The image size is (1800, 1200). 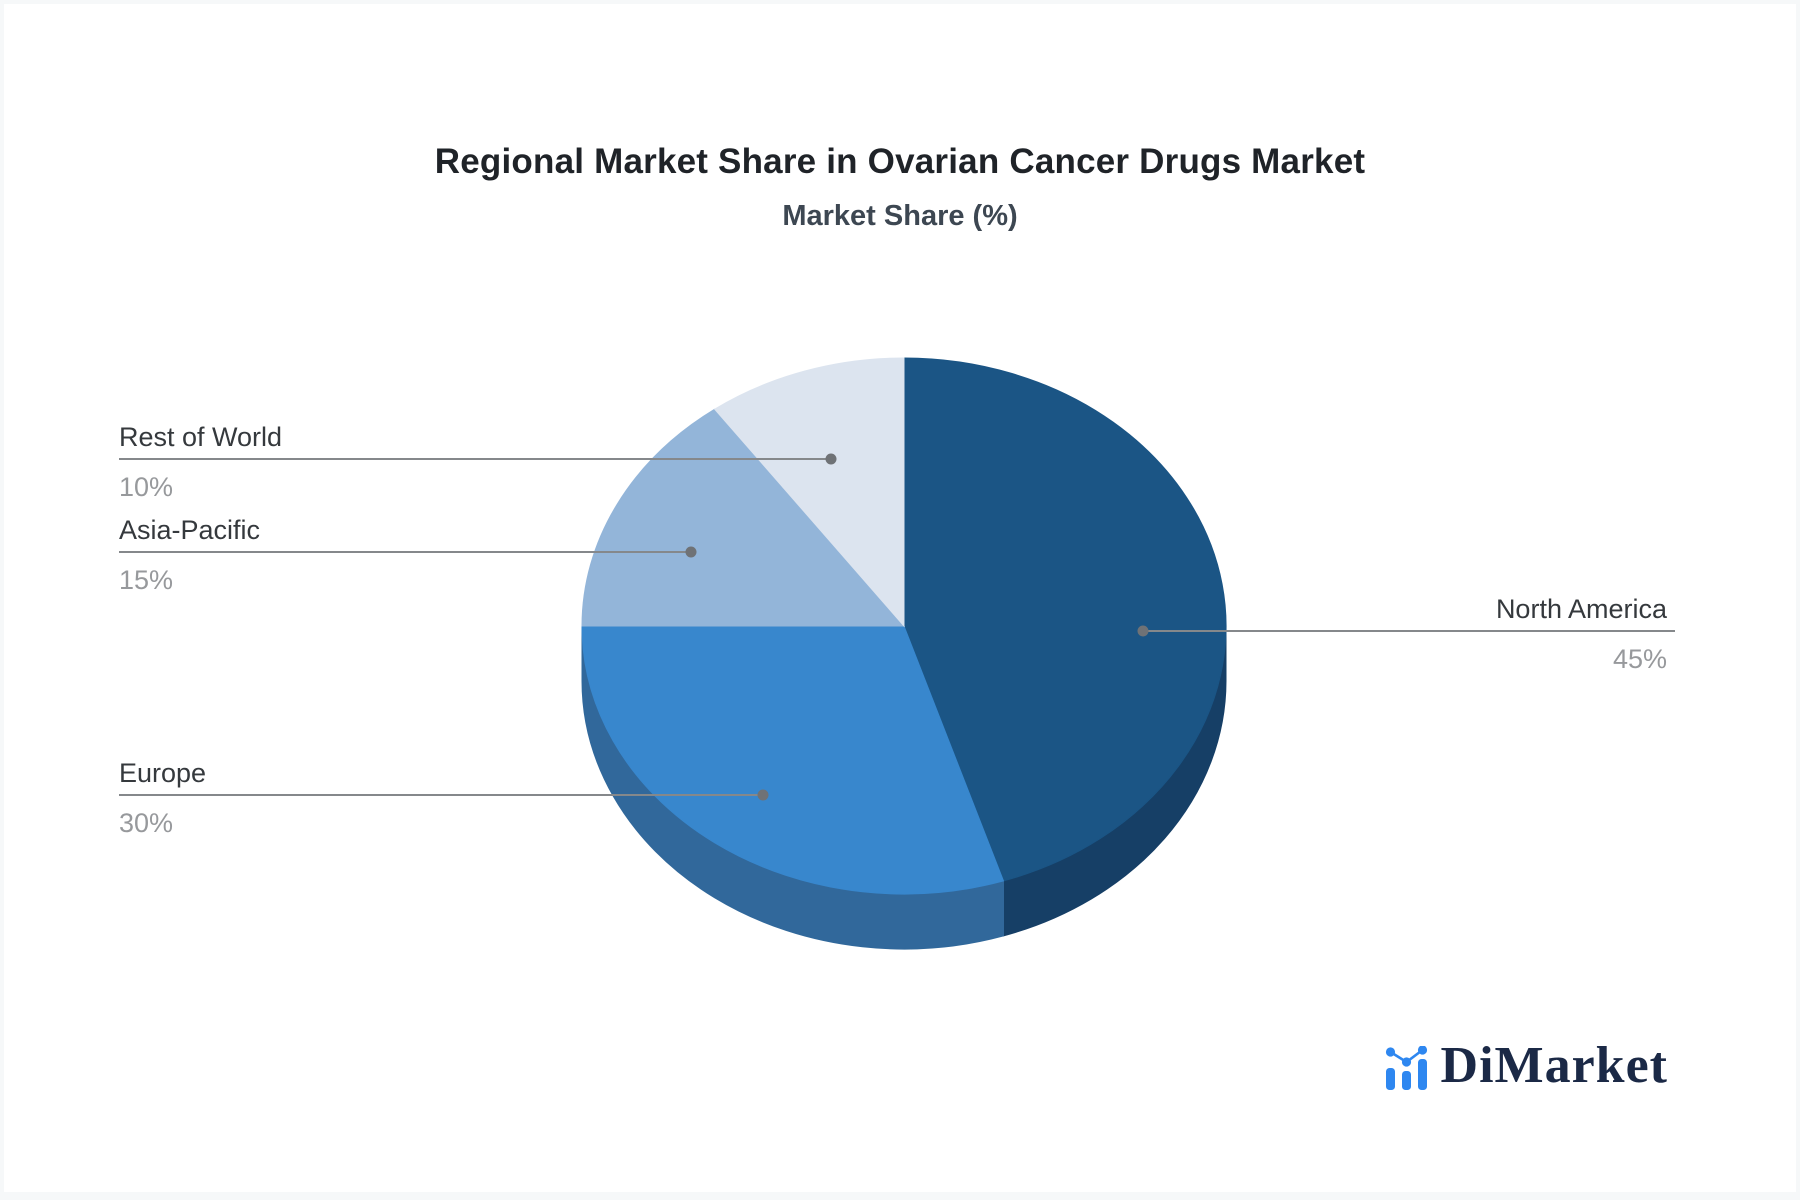 I want to click on leader-dot-rest-of-world, so click(x=831, y=459).